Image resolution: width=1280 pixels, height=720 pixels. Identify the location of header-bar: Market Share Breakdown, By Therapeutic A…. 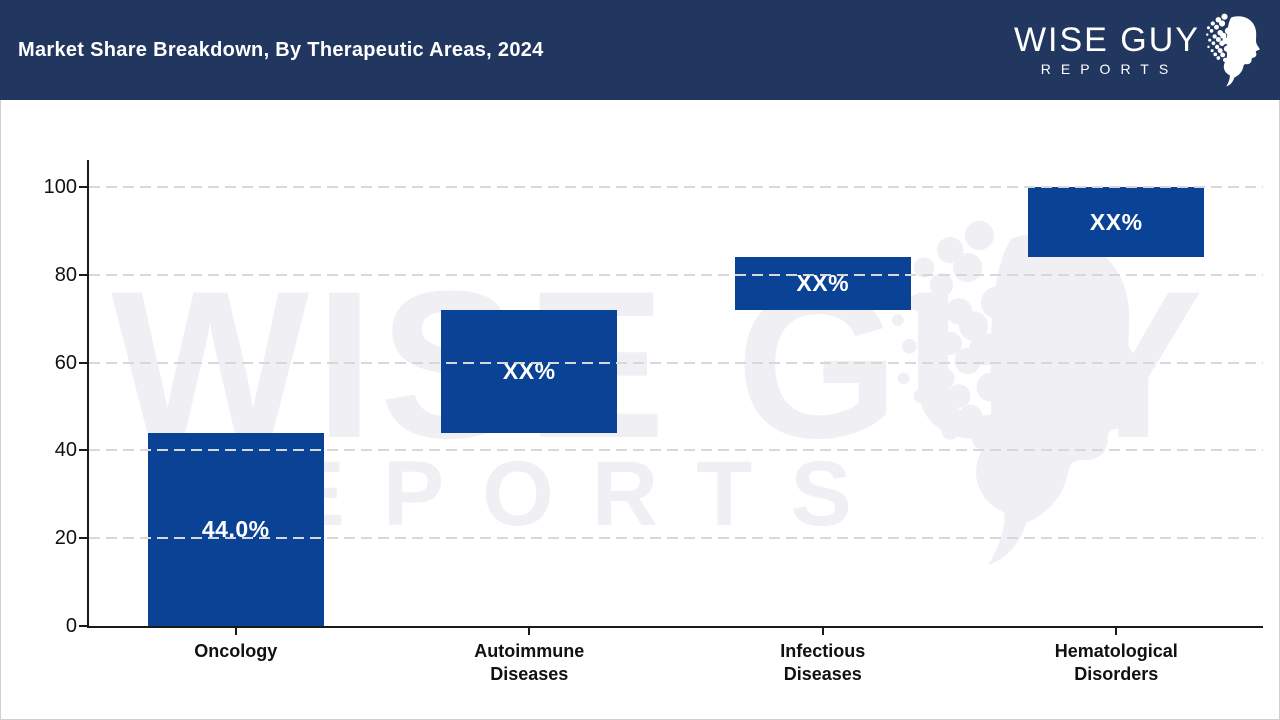
(640, 50).